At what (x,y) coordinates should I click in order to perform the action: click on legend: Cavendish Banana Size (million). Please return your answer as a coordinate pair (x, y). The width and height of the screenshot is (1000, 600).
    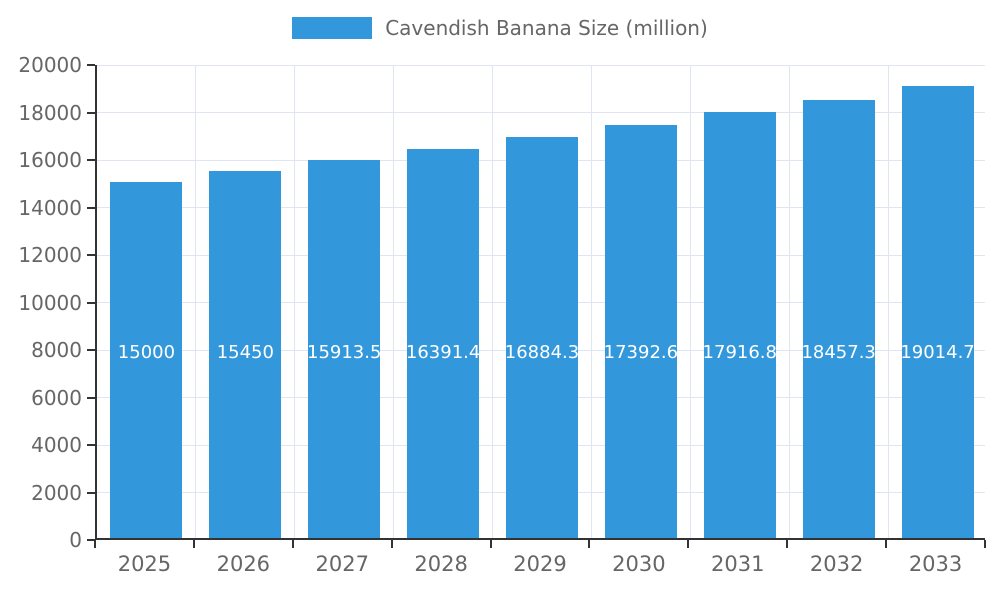
    Looking at the image, I should click on (500, 28).